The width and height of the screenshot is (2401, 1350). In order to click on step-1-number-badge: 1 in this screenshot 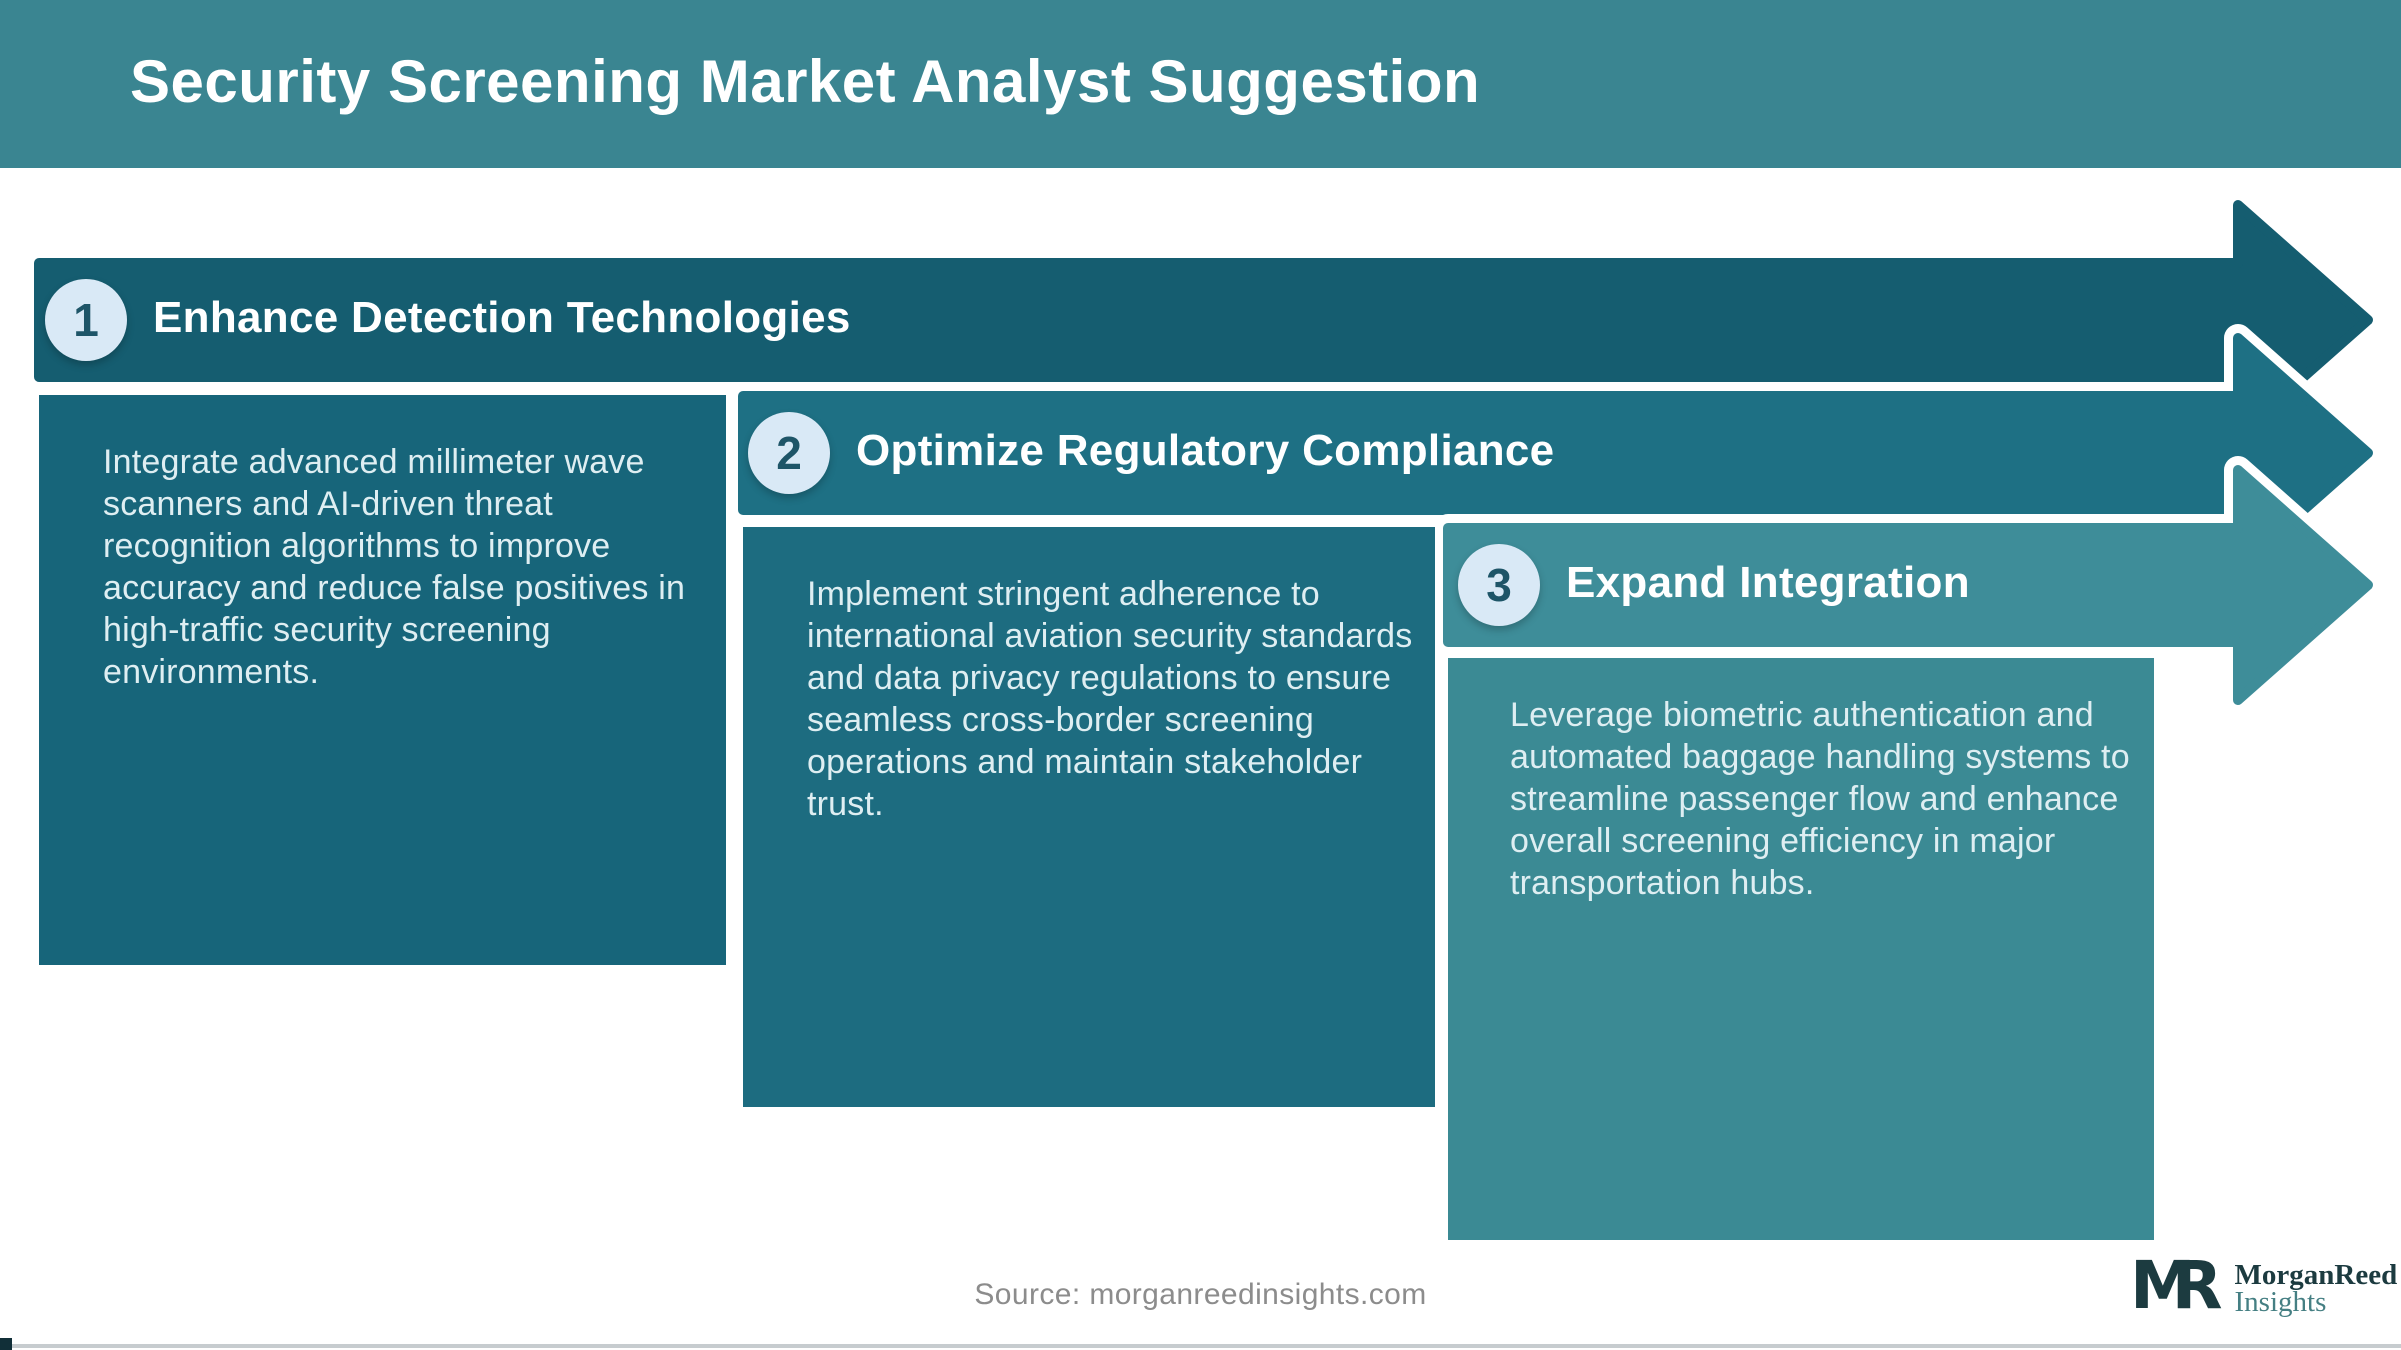, I will do `click(86, 320)`.